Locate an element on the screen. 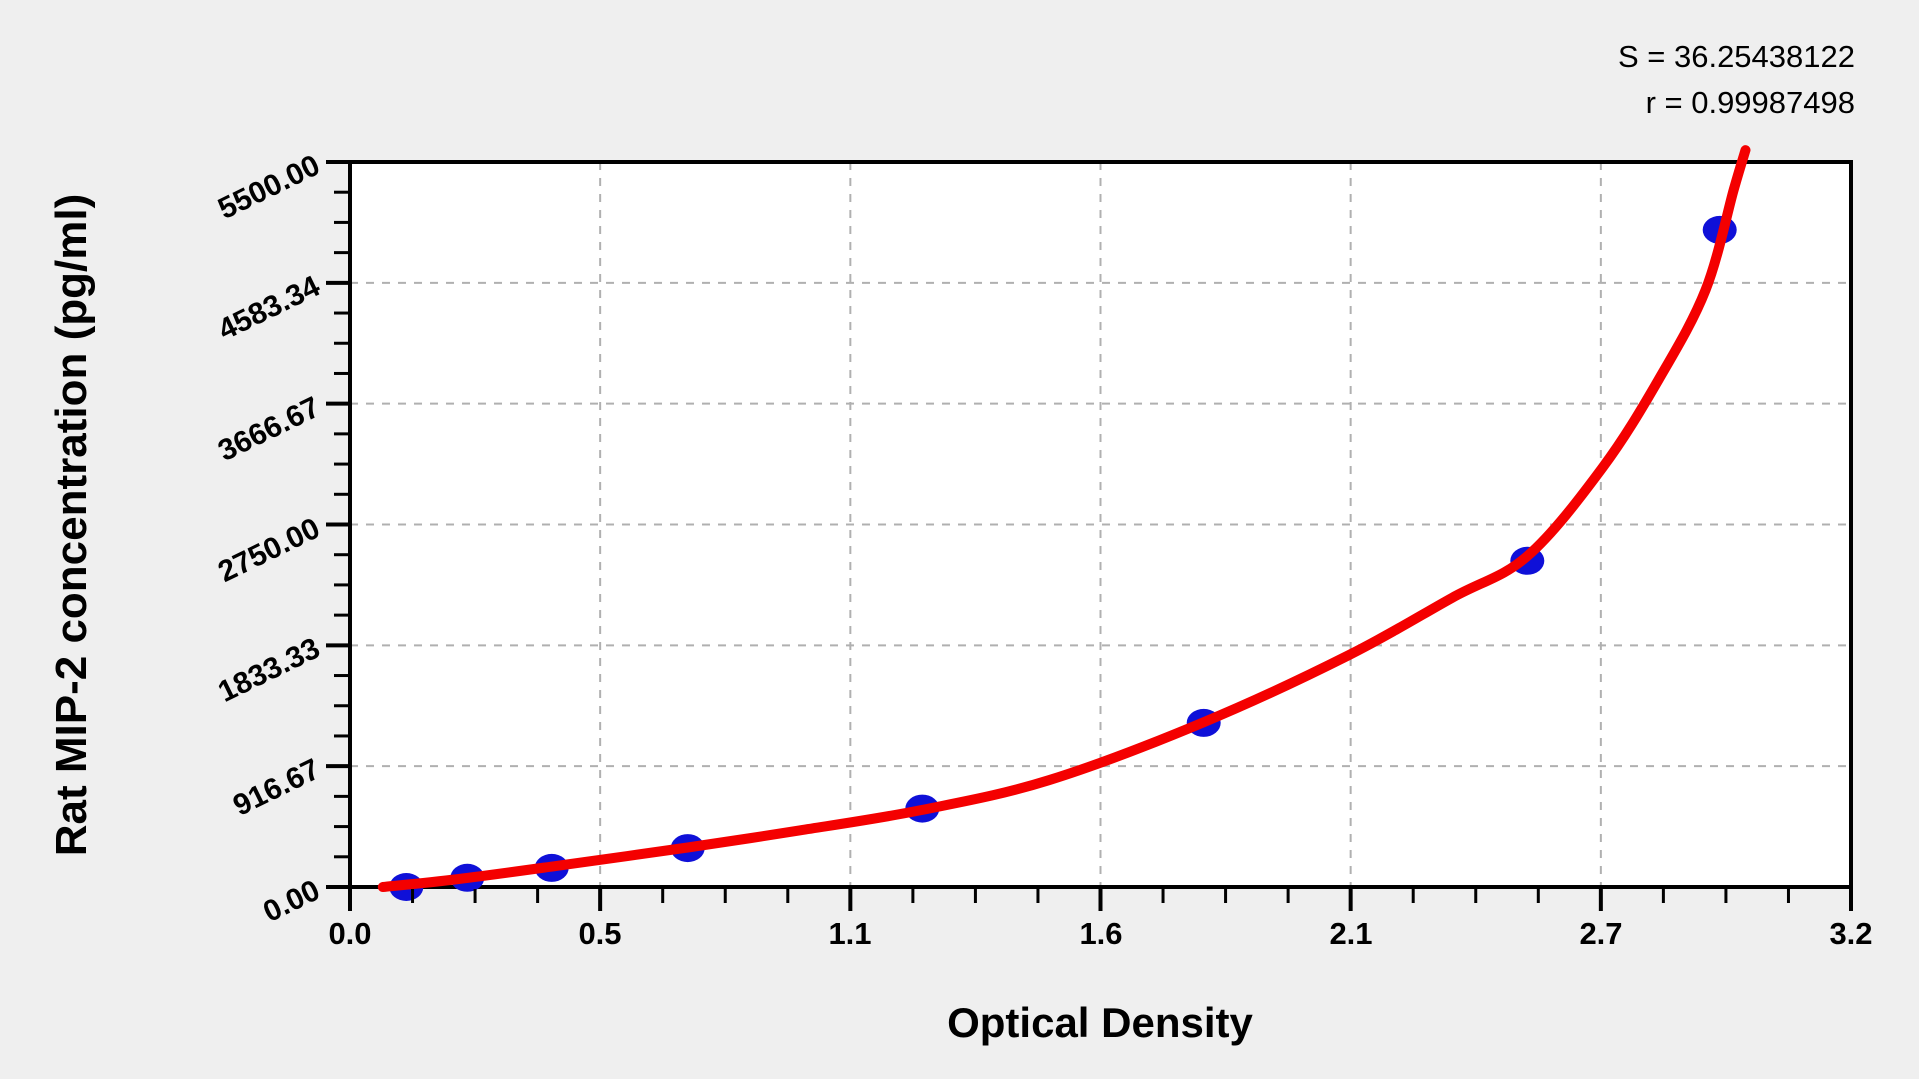  x-tick-label: 2.7 is located at coordinates (1601, 933).